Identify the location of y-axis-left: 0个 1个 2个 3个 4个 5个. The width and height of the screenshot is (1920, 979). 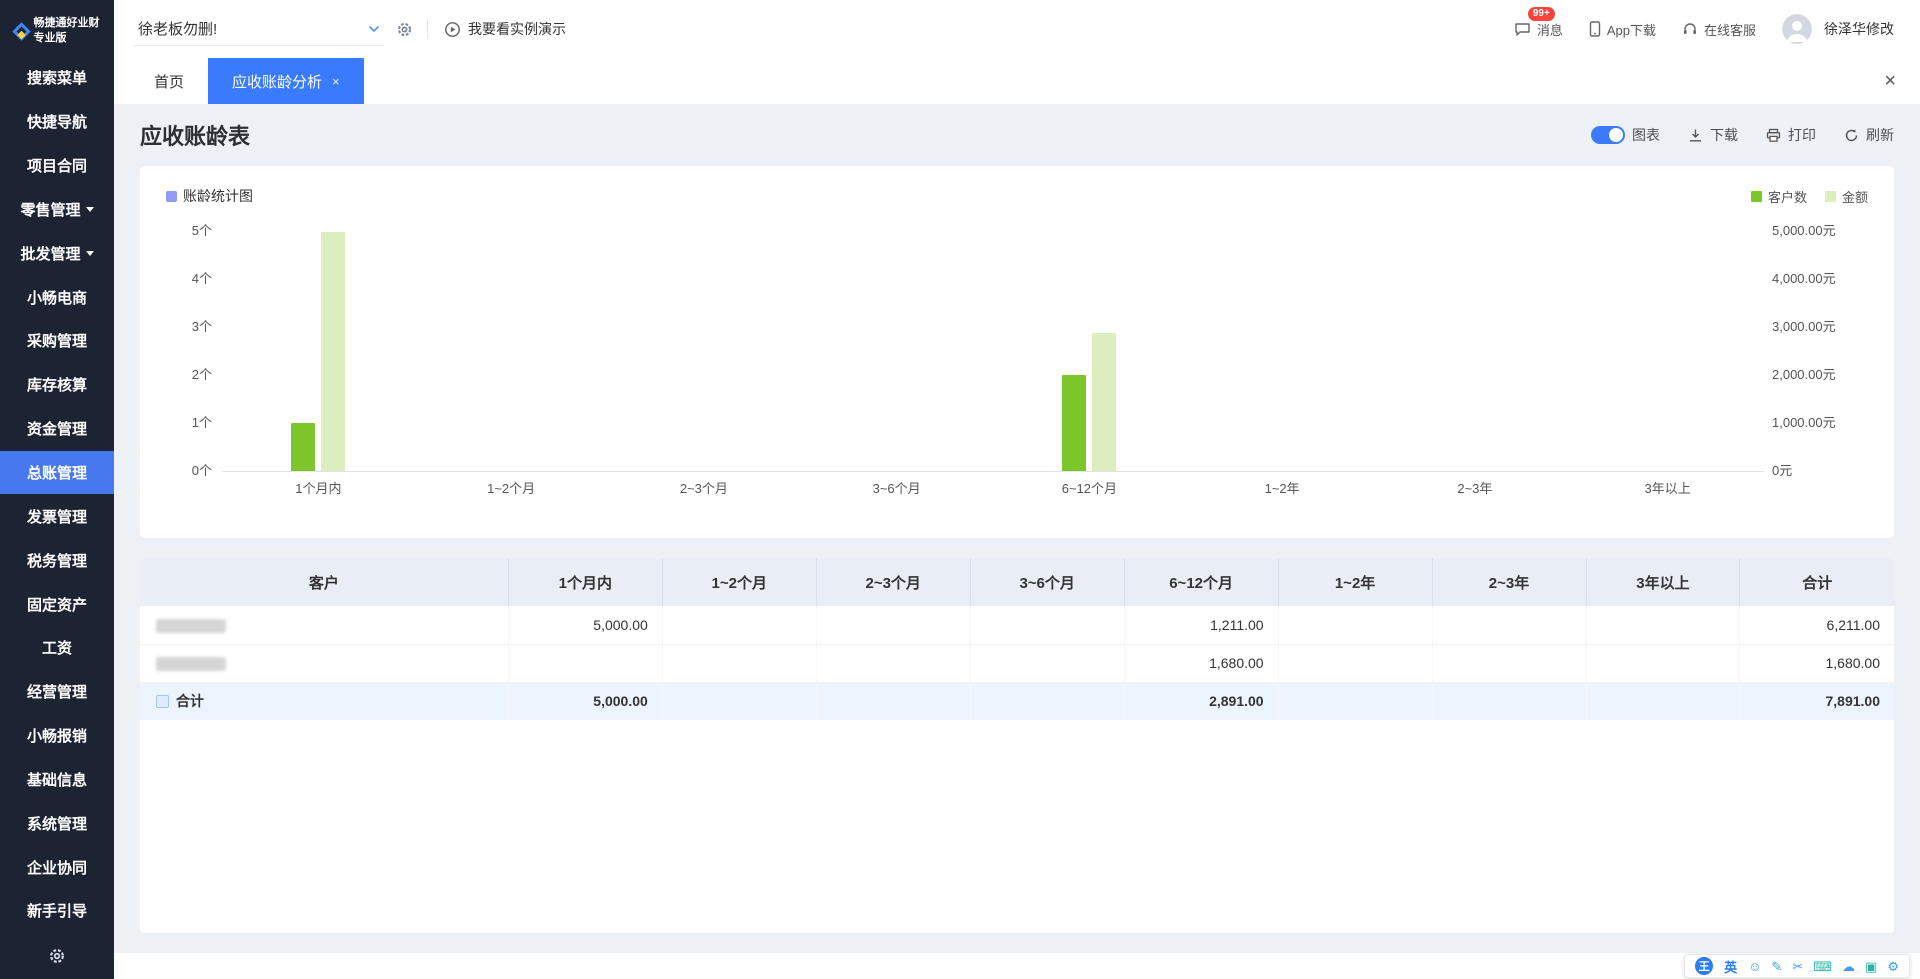
(194, 350).